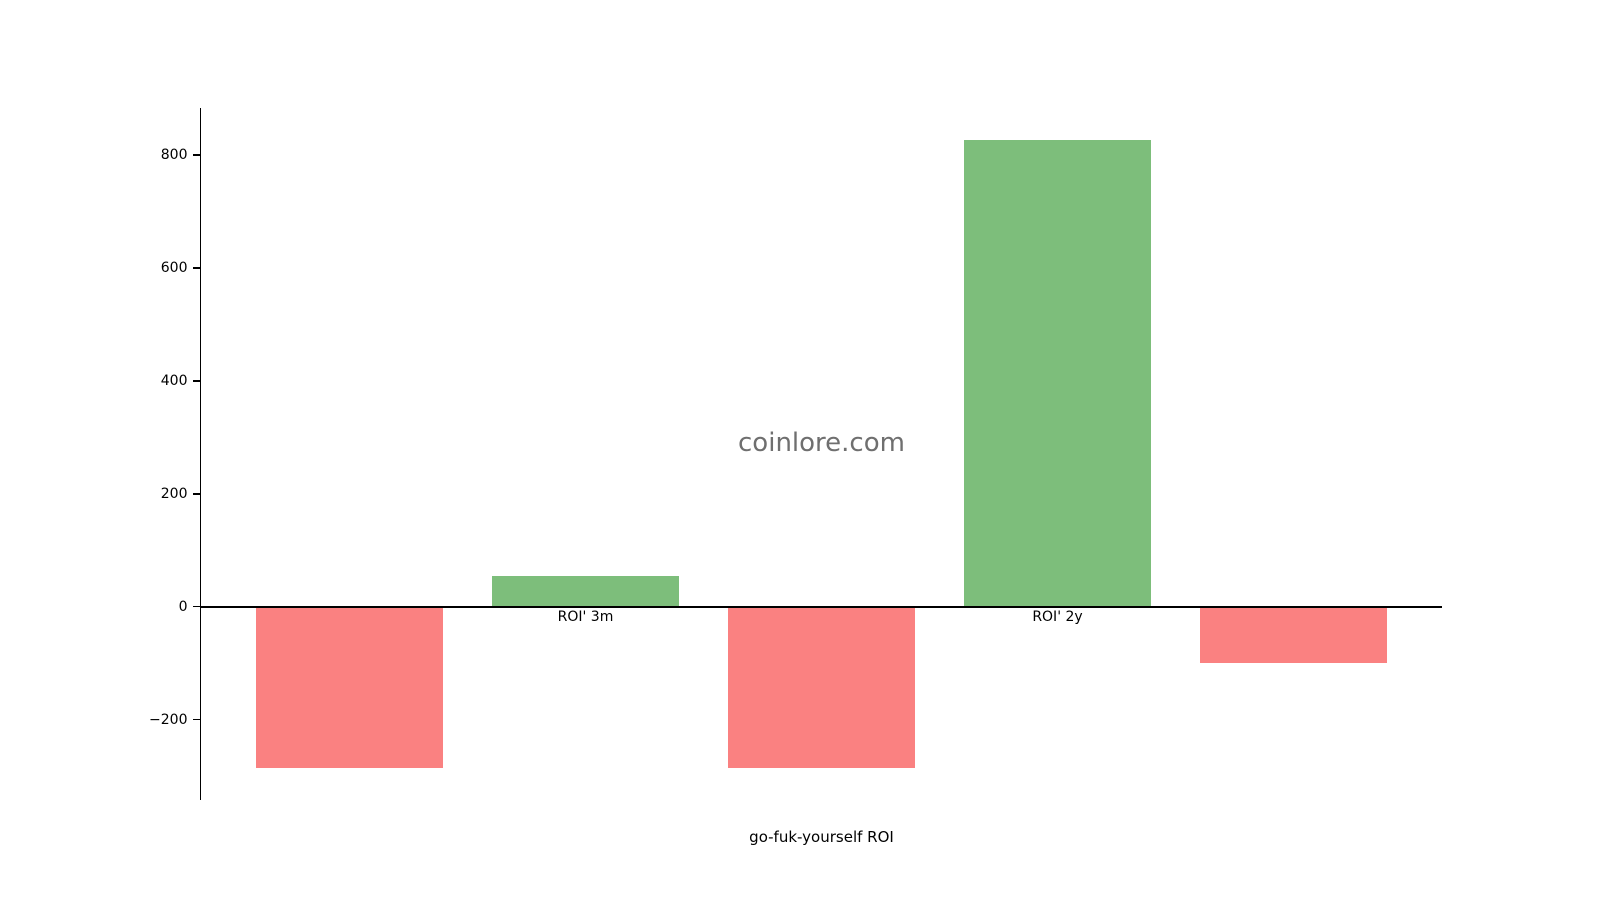 The height and width of the screenshot is (900, 1600). Describe the element at coordinates (1057, 616) in the screenshot. I see `x-tick-label: ROI' 2y` at that location.